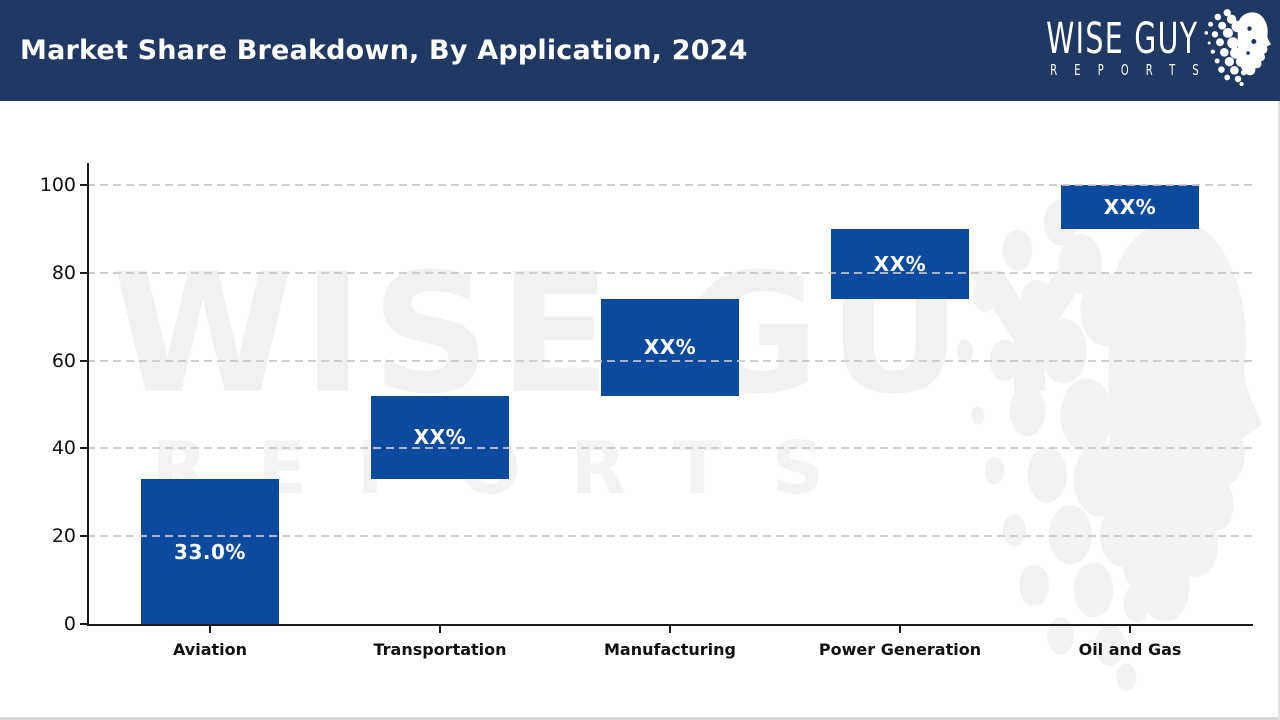 Image resolution: width=1280 pixels, height=720 pixels. I want to click on logo-subtext: REPORTS, so click(1133, 70).